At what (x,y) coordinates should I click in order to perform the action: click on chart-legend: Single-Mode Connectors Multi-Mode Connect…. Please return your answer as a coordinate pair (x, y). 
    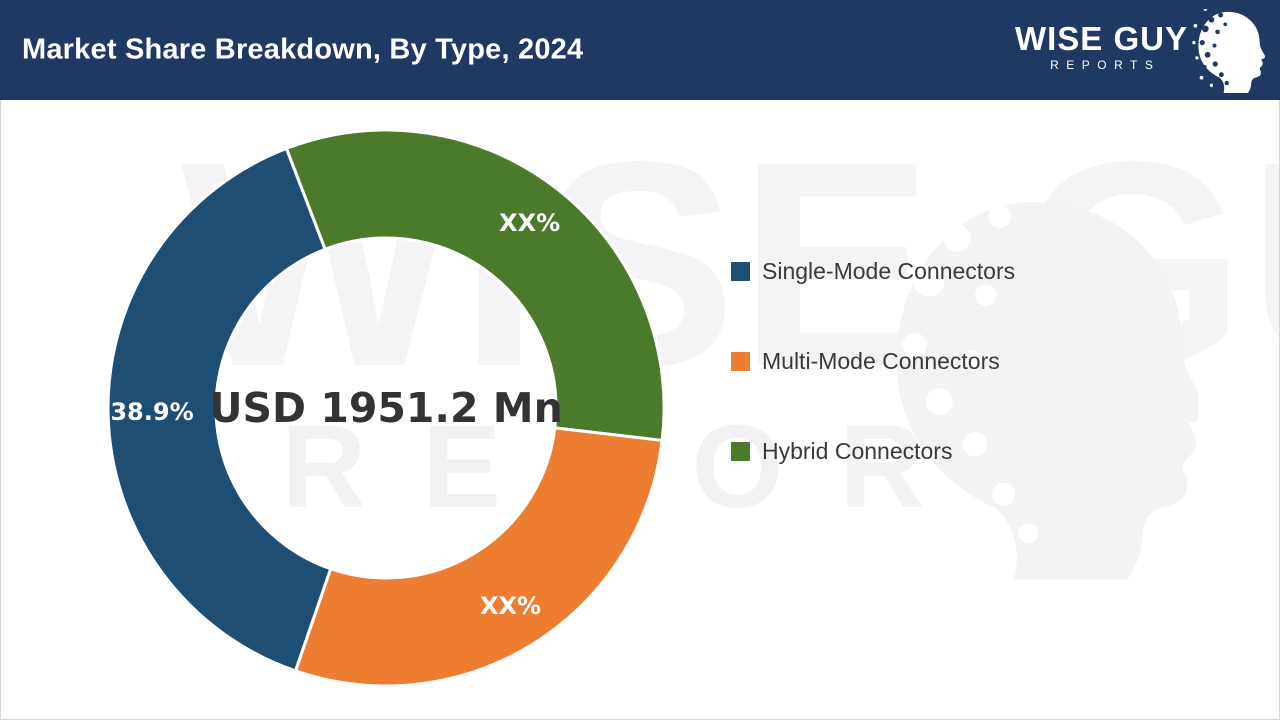
    Looking at the image, I should click on (873, 391).